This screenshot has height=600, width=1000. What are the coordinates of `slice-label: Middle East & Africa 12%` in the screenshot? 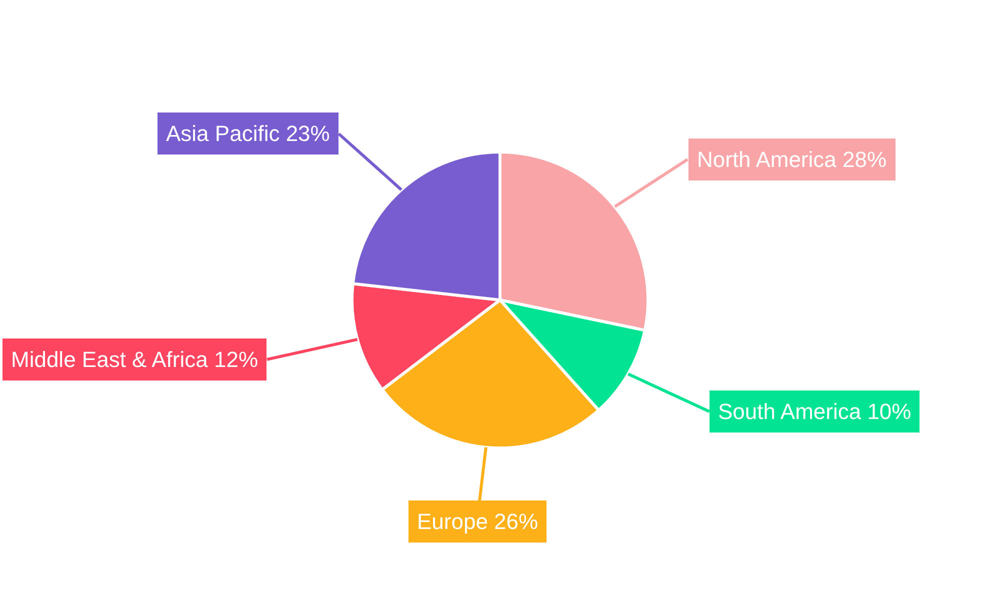 It's located at (134, 359).